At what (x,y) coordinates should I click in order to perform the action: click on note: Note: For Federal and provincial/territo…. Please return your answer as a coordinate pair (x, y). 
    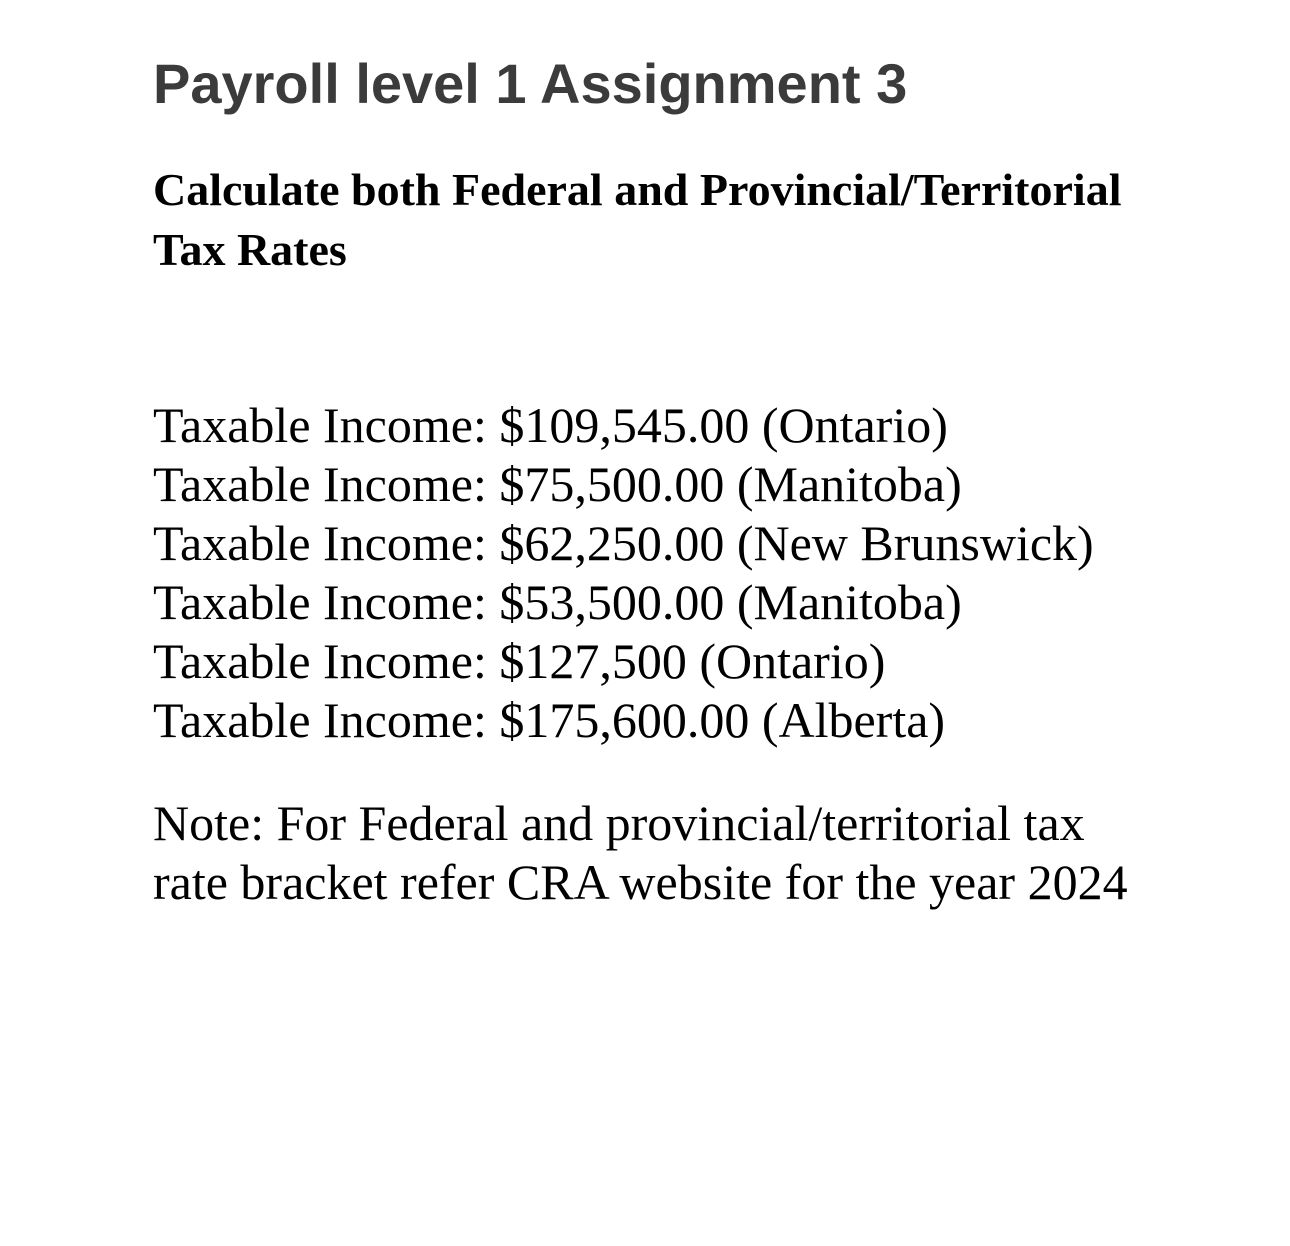
    Looking at the image, I should click on (646, 853).